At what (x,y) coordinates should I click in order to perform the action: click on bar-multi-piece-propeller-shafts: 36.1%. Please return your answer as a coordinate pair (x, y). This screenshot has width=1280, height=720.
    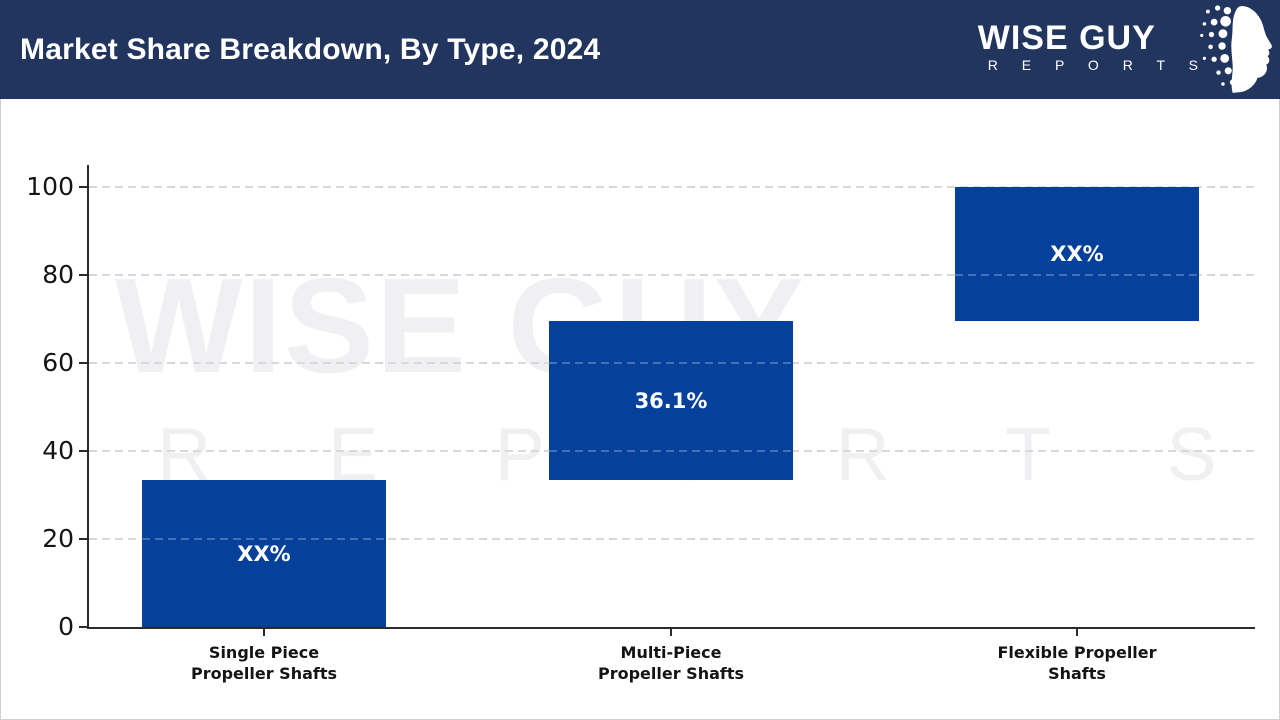
    Looking at the image, I should click on (671, 400).